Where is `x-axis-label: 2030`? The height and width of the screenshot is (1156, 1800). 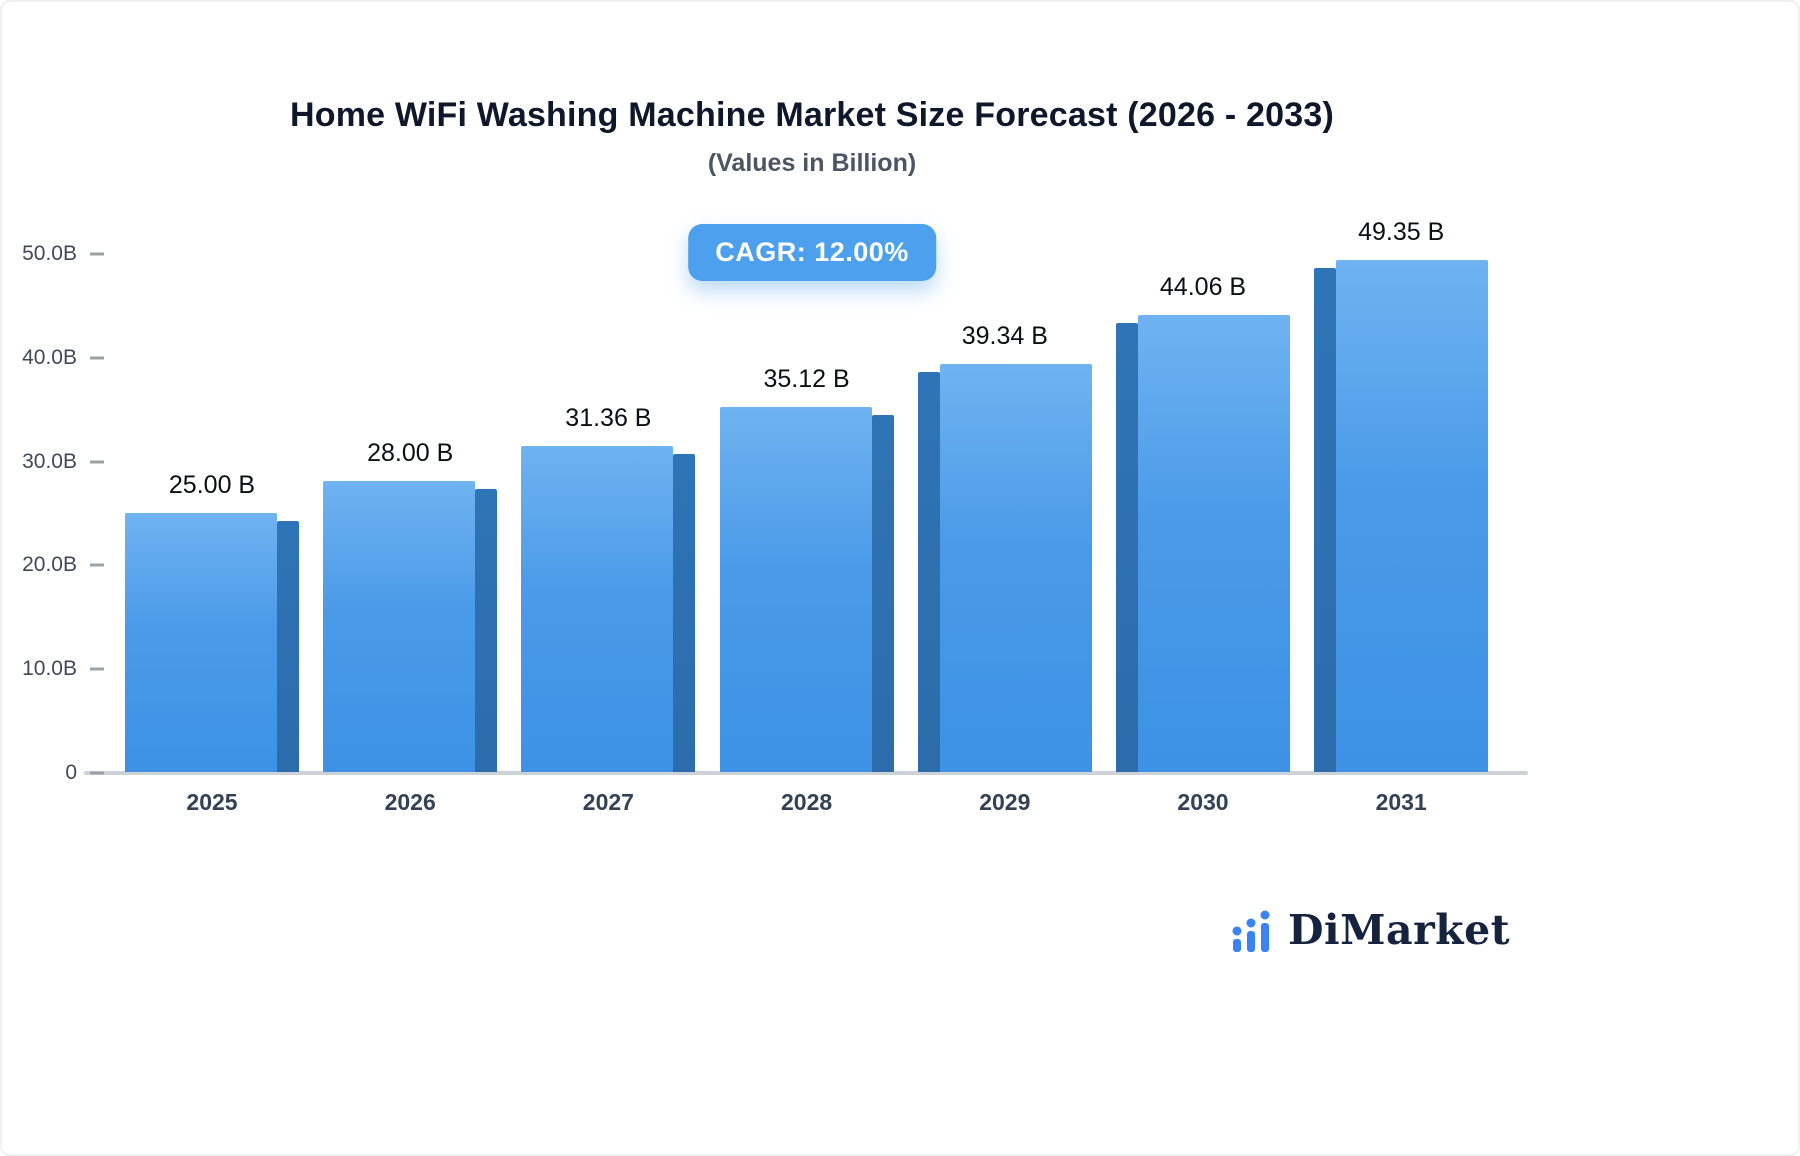 x-axis-label: 2030 is located at coordinates (1203, 802).